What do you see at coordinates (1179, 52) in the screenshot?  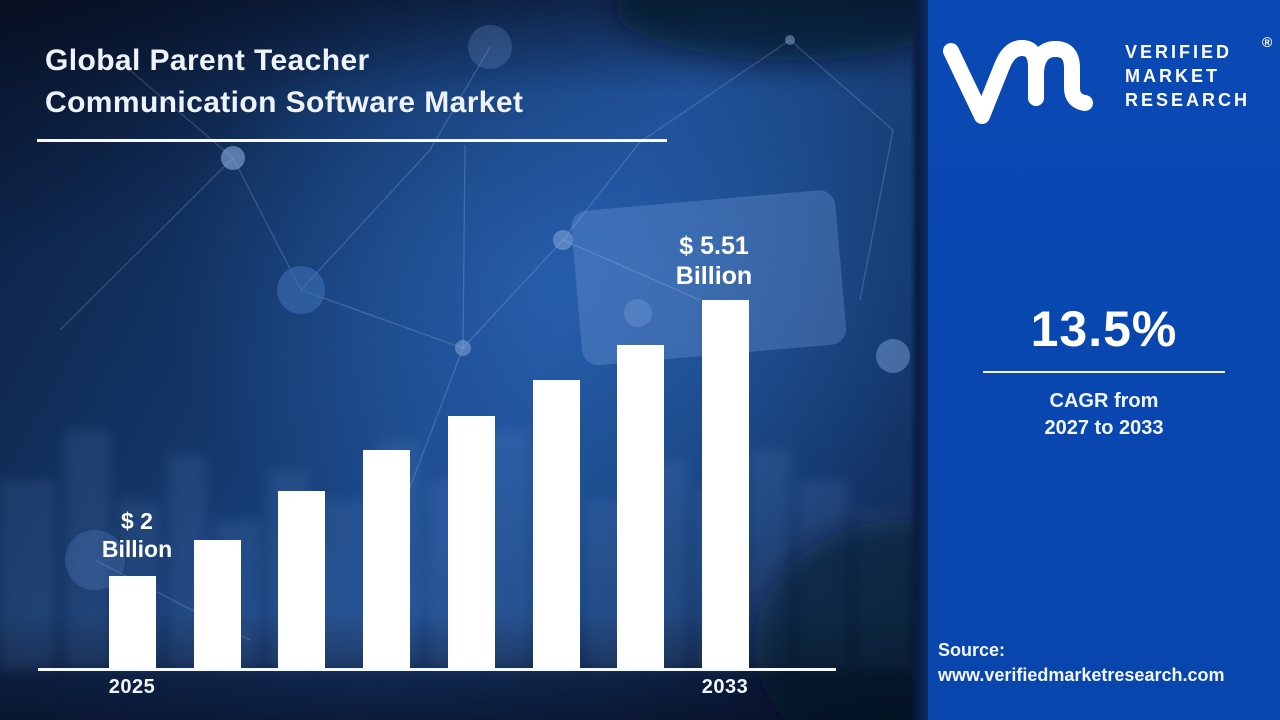 I see `logo-word-verified: VERIFIED` at bounding box center [1179, 52].